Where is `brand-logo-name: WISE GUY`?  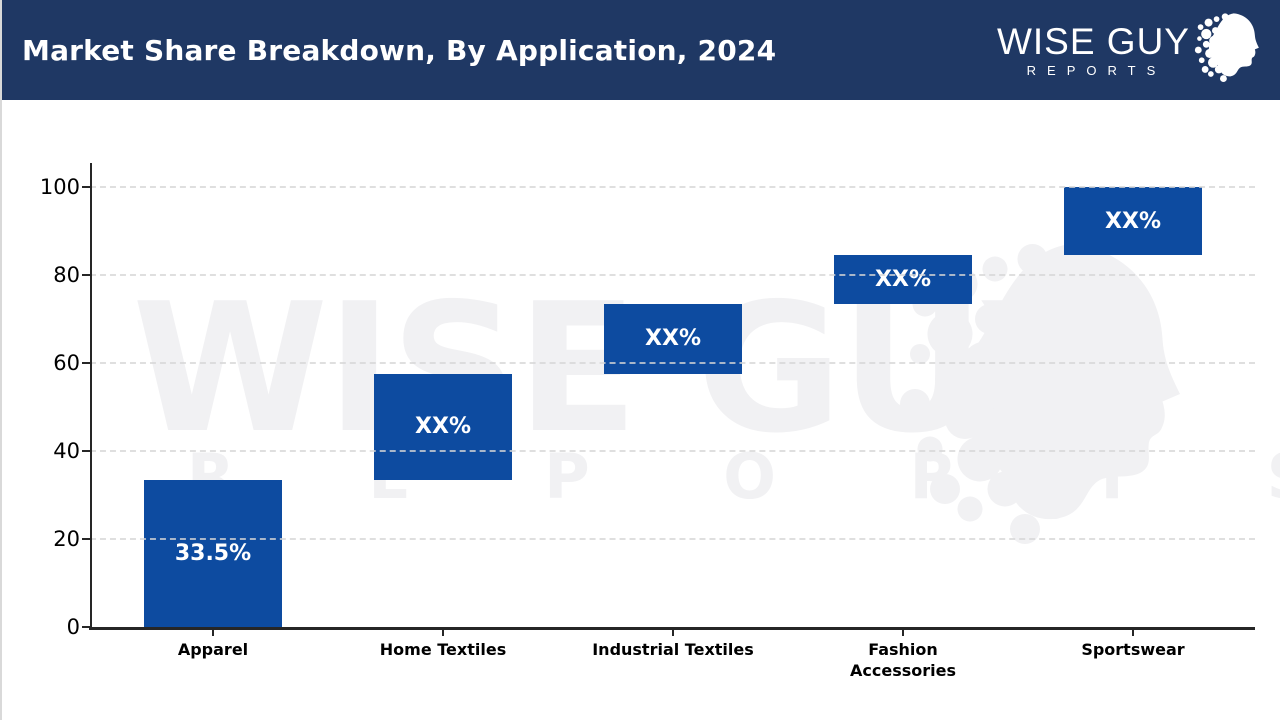 brand-logo-name: WISE GUY is located at coordinates (1093, 41).